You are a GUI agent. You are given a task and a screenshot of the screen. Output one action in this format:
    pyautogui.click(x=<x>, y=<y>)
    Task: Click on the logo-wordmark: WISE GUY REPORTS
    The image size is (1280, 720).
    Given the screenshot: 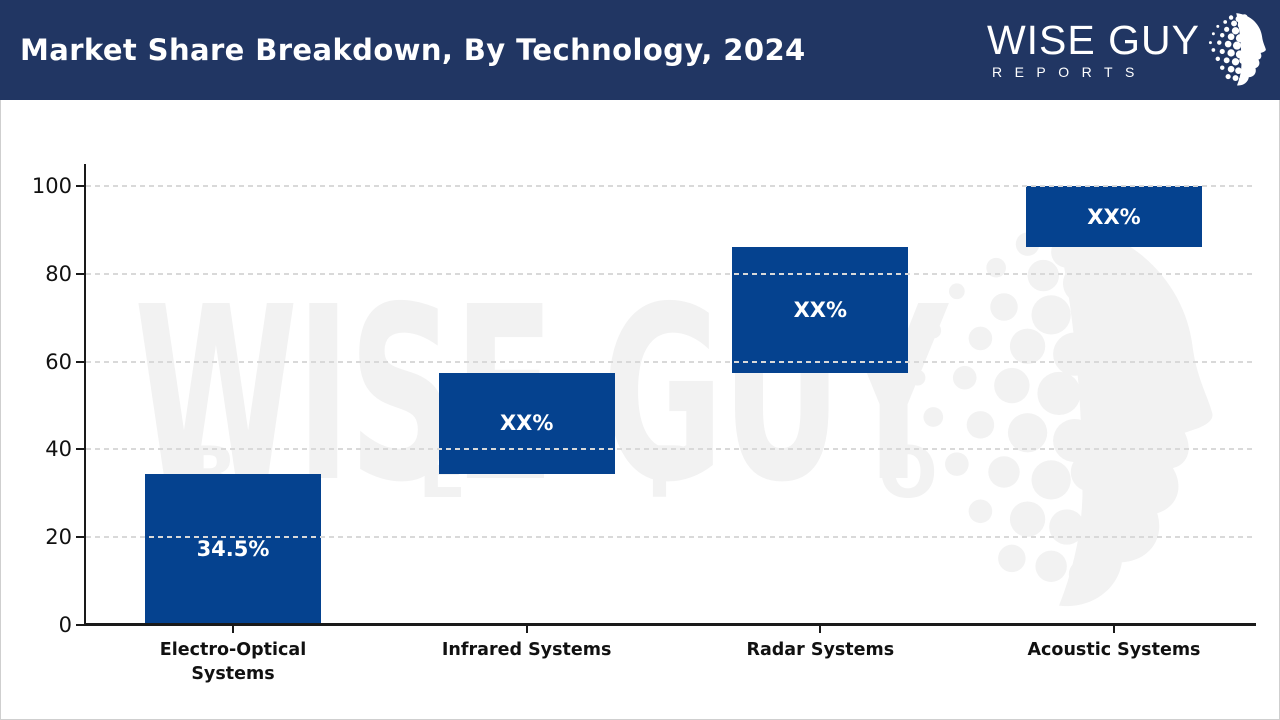 What is the action you would take?
    pyautogui.click(x=1093, y=49)
    